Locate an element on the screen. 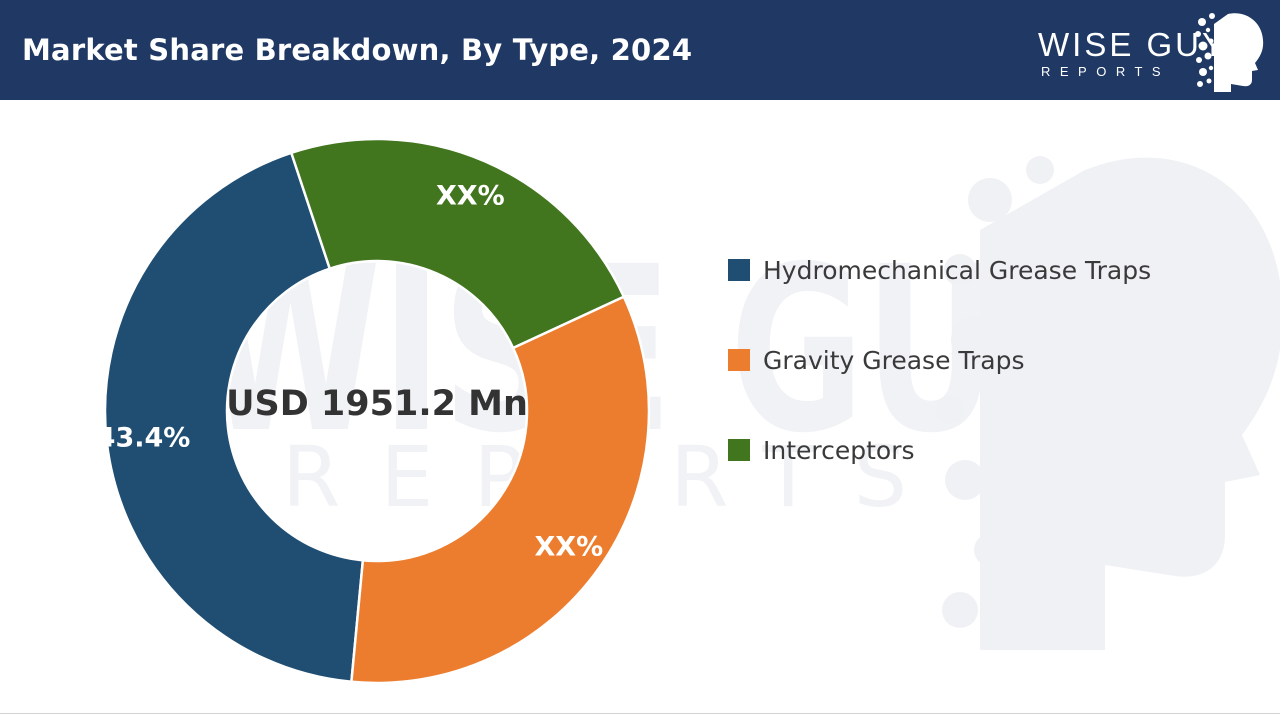  legend-label: Gravity Grease Traps is located at coordinates (894, 360).